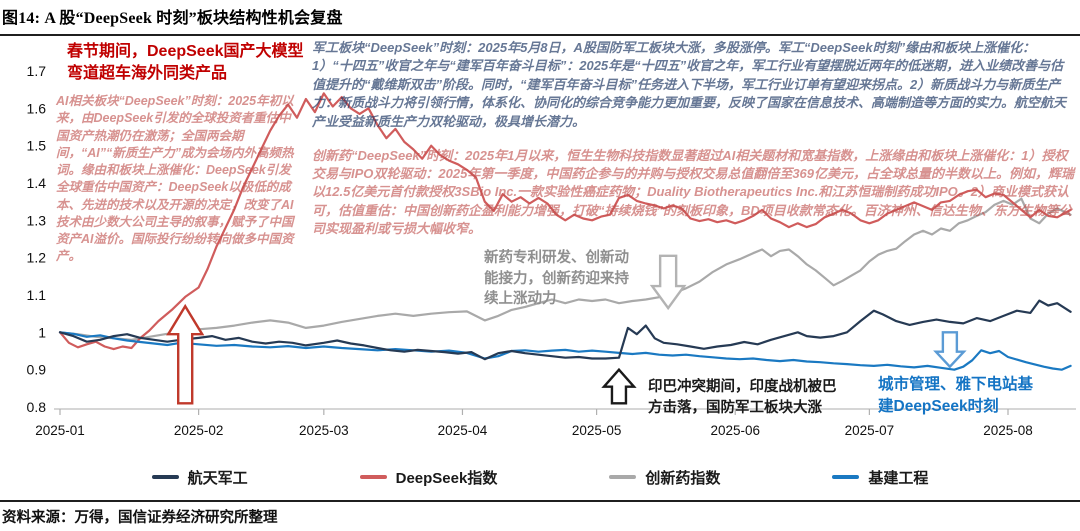 The width and height of the screenshot is (1080, 531). Describe the element at coordinates (597, 430) in the screenshot. I see `x-tick-label: 2025-05` at that location.